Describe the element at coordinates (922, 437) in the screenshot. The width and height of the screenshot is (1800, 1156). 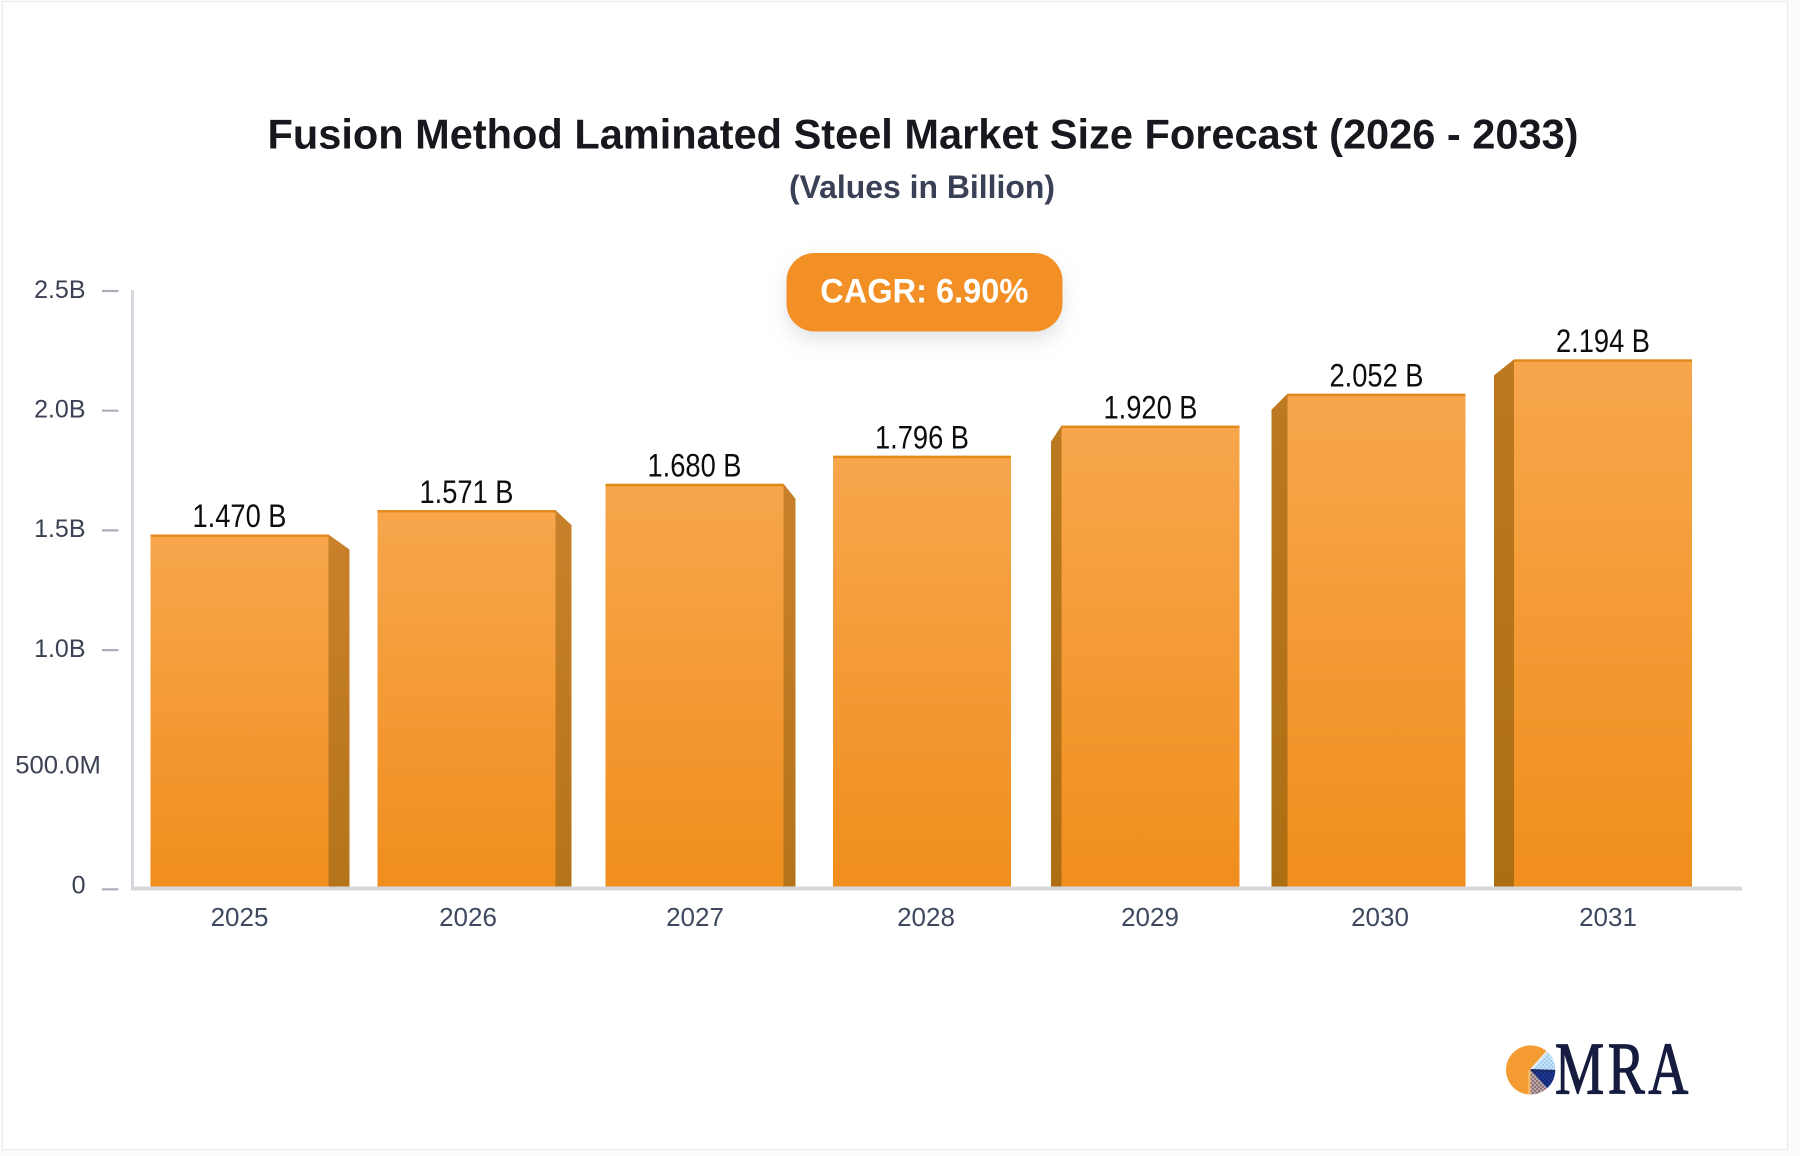
I see `svg-text: 1.796 B` at that location.